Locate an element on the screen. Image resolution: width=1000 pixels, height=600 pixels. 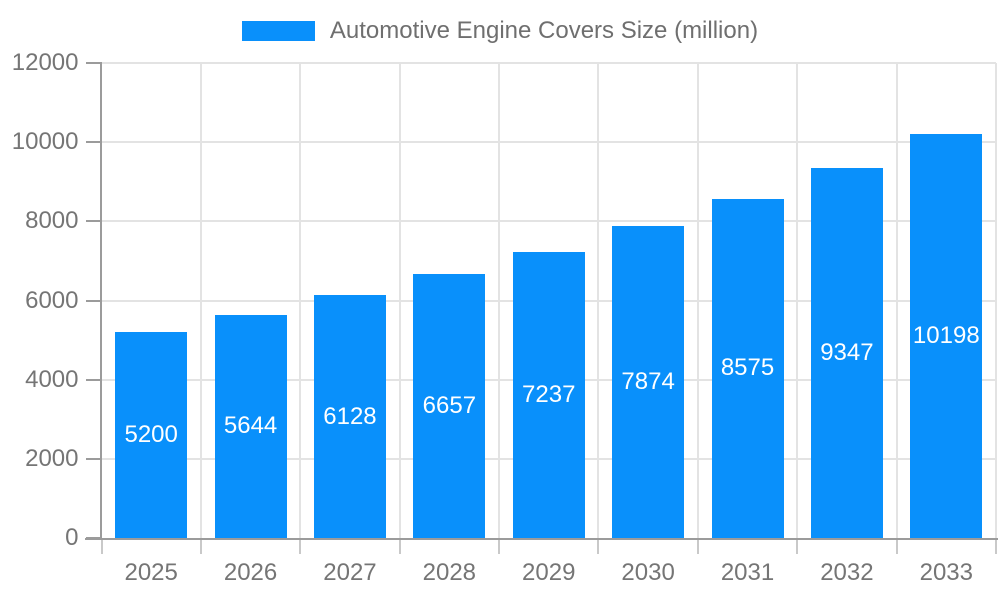
y-axis-tick-label: 12000 is located at coordinates (45, 62).